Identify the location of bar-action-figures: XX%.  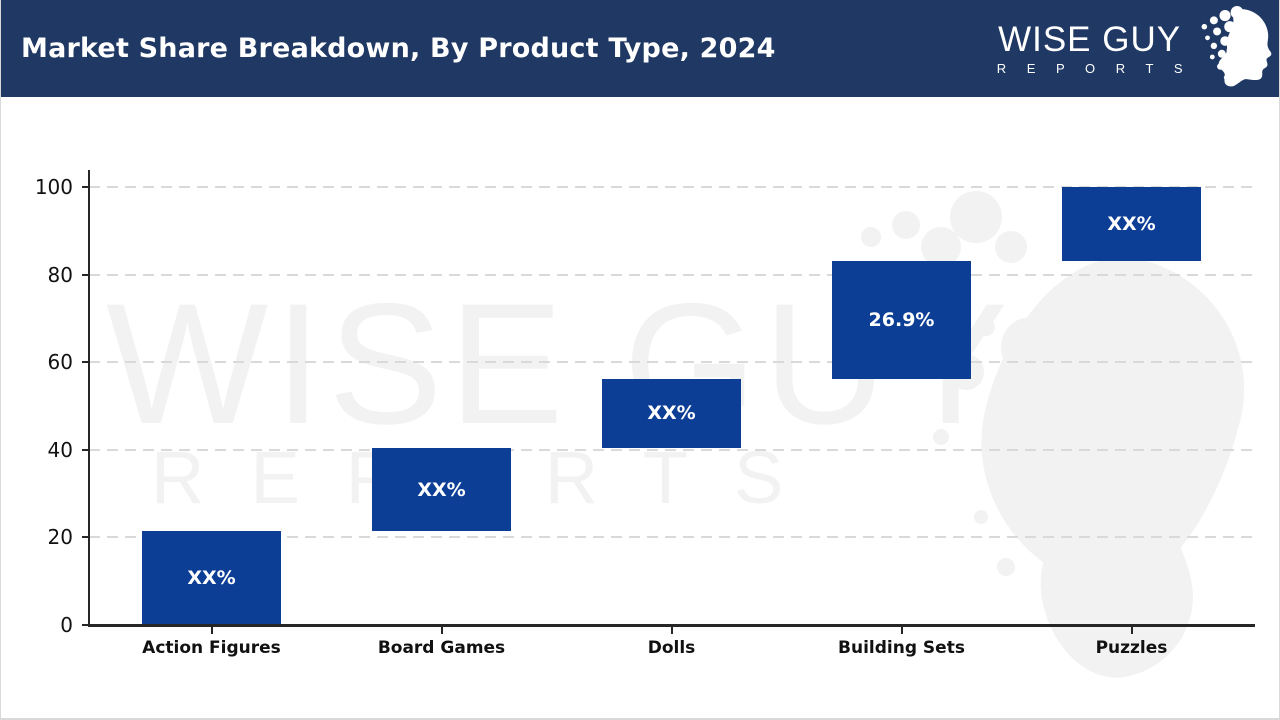
(211, 578).